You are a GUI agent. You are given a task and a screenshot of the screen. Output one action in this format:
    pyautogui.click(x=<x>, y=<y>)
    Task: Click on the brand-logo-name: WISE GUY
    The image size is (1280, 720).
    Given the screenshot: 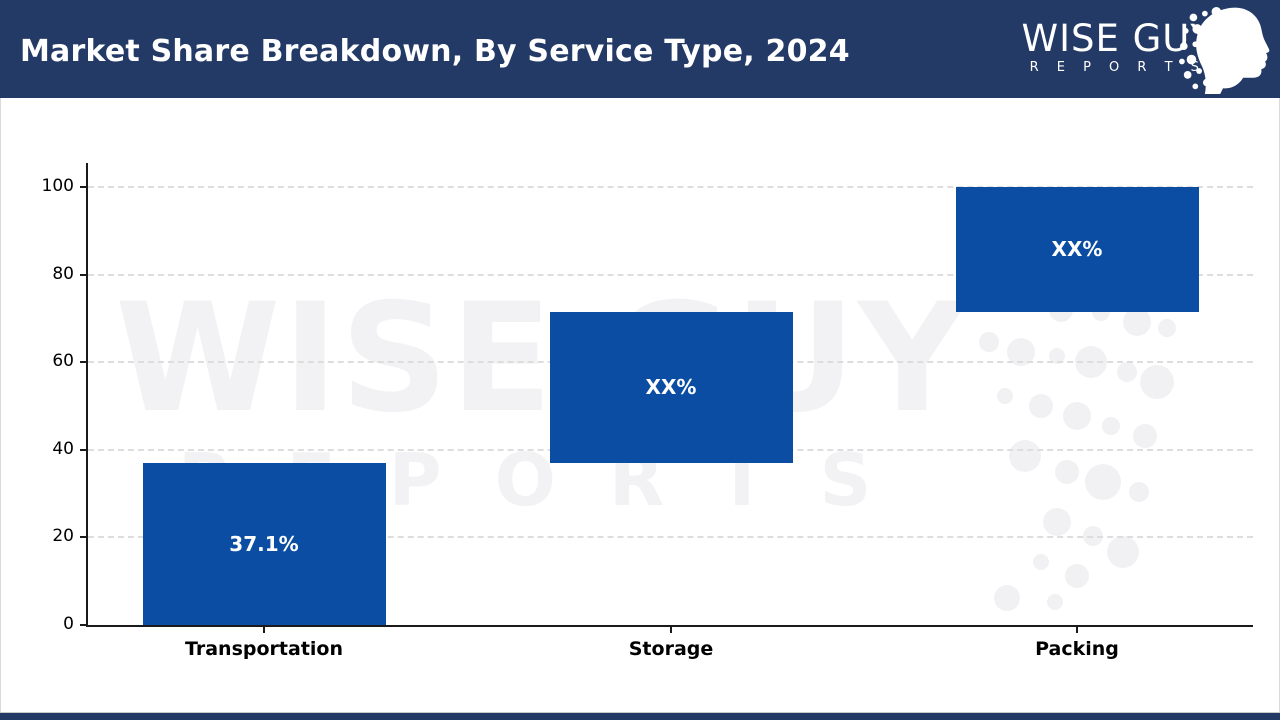 What is the action you would take?
    pyautogui.click(x=1117, y=38)
    